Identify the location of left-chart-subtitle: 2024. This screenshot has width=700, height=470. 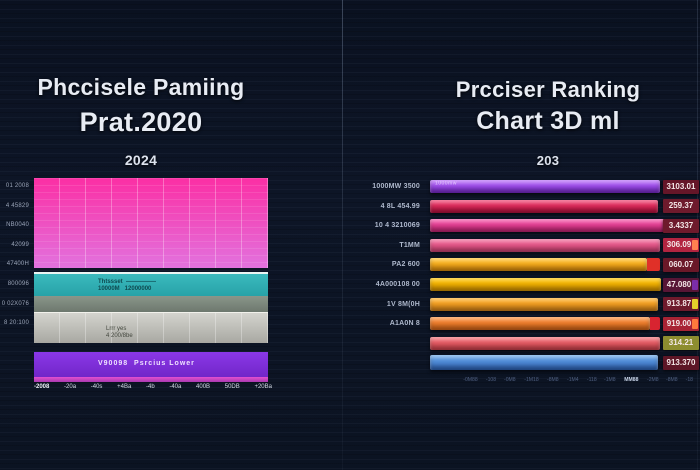
(141, 160).